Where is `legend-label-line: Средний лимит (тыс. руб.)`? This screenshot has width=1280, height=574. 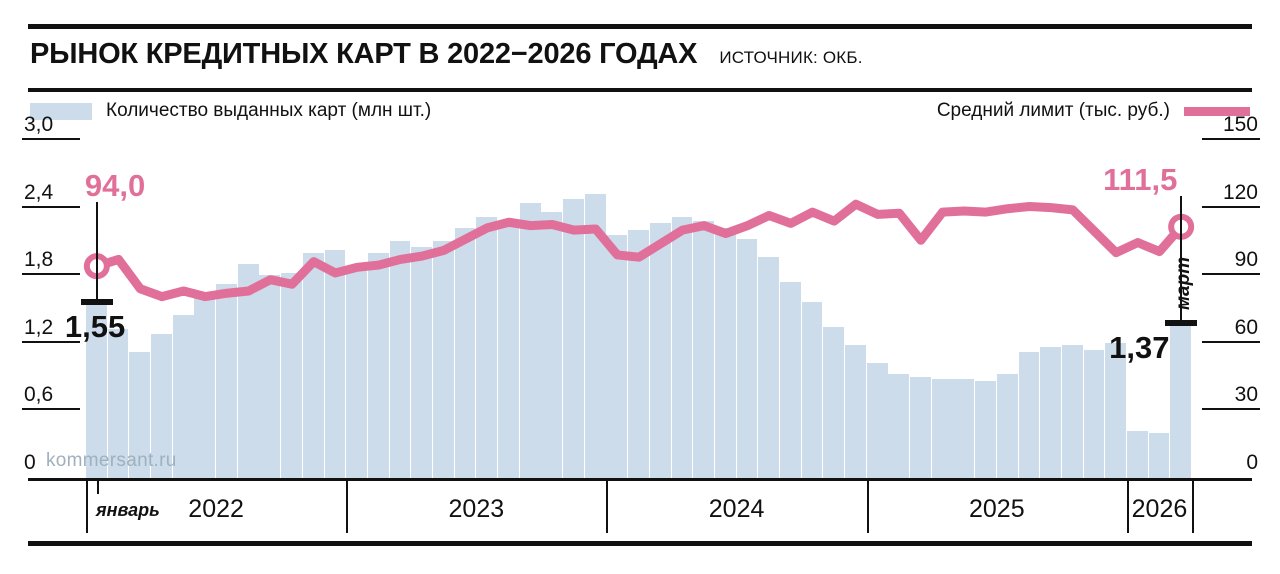 legend-label-line: Средний лимит (тыс. руб.) is located at coordinates (1053, 110).